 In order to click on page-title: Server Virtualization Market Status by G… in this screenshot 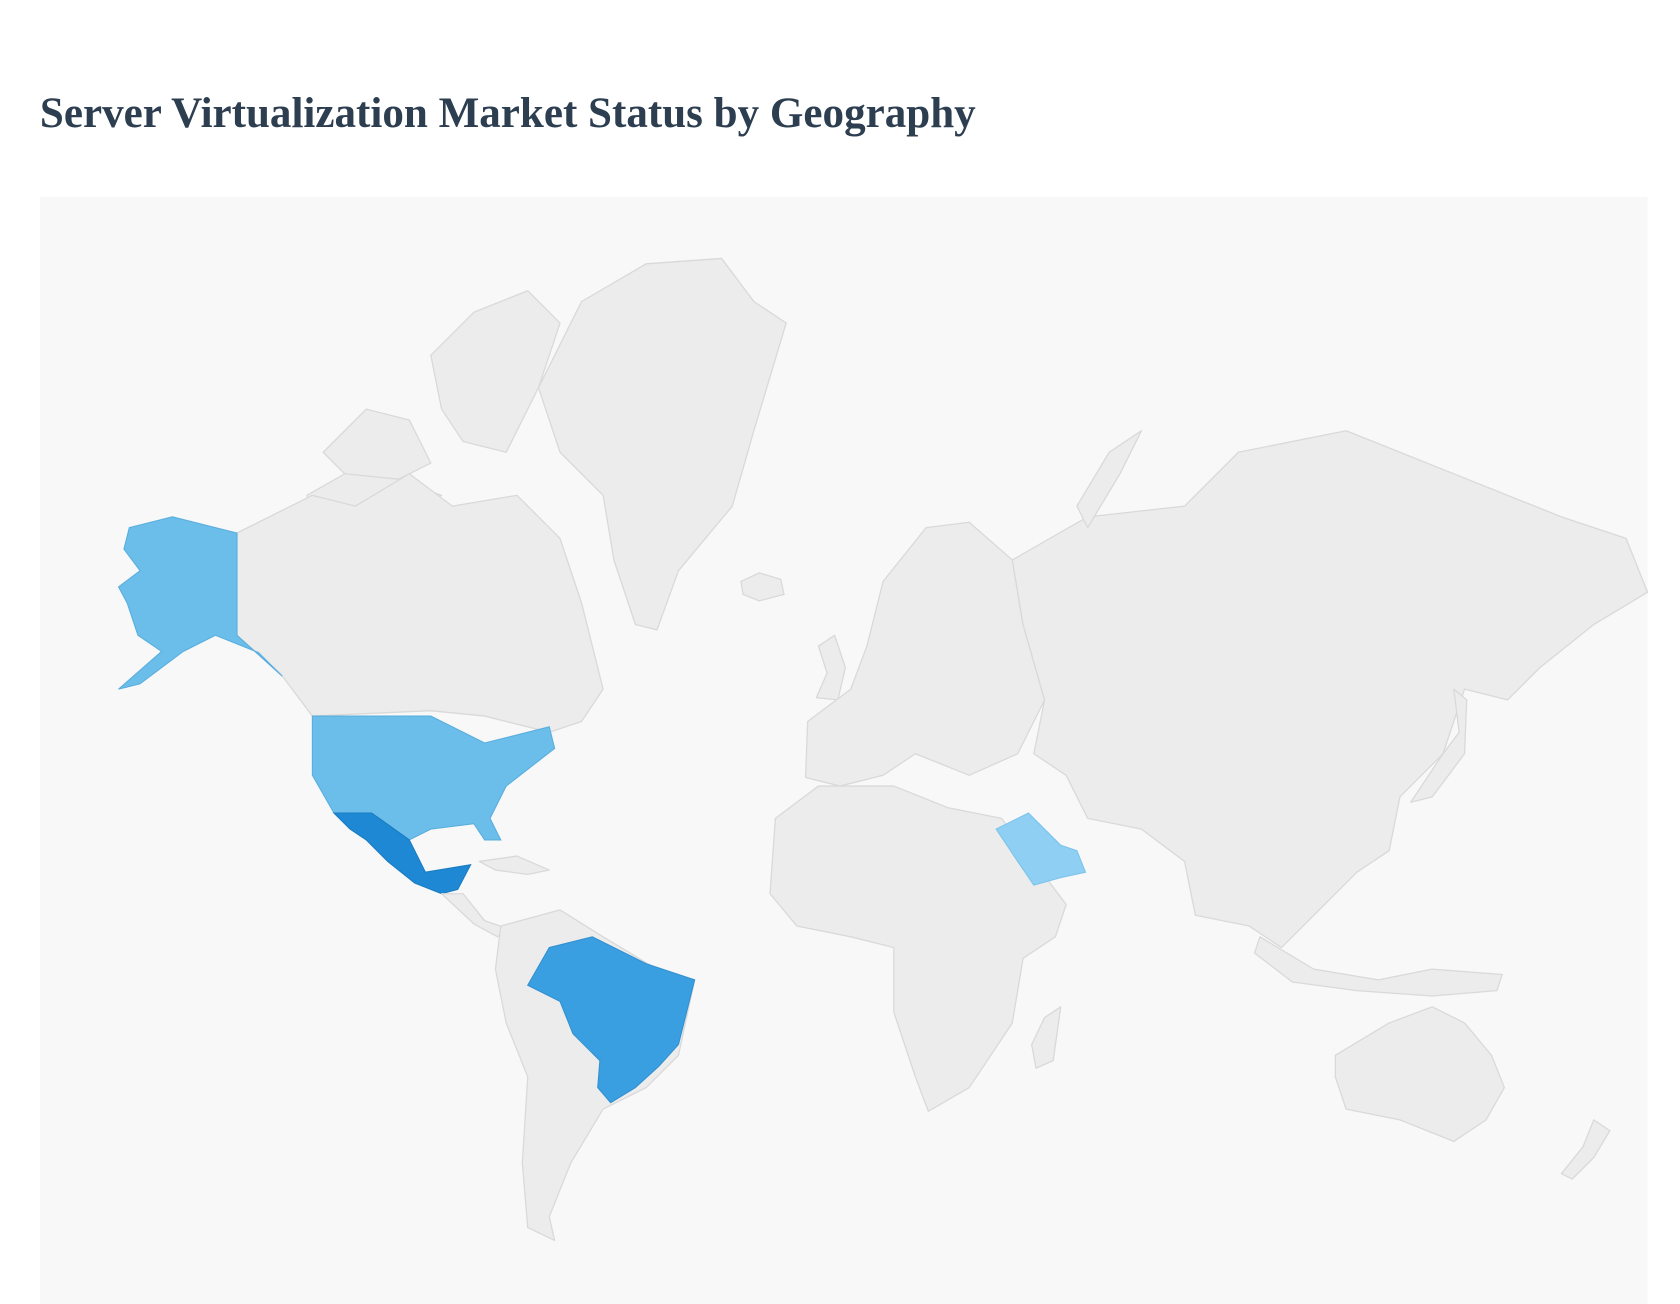, I will do `click(508, 113)`.